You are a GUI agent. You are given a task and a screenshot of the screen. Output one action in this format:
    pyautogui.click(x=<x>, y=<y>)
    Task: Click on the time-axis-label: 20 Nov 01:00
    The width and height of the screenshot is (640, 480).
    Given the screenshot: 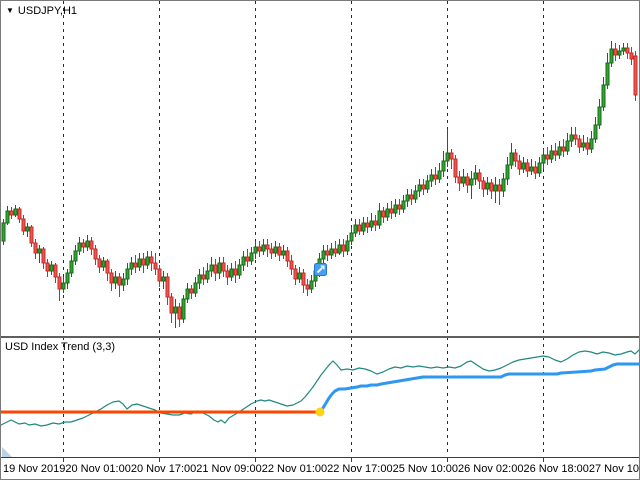 What is the action you would take?
    pyautogui.click(x=98, y=469)
    